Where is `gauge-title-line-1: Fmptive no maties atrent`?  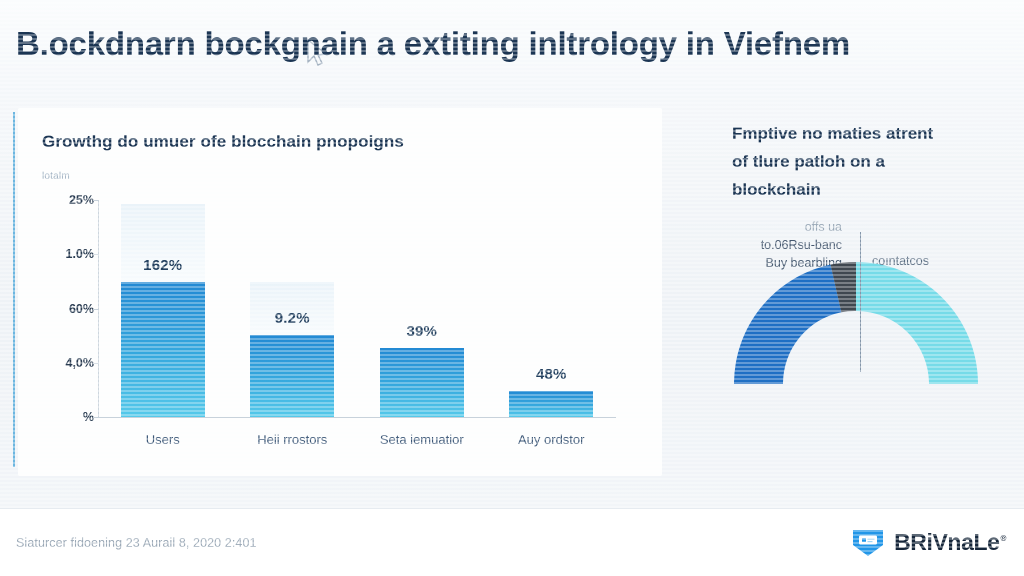
gauge-title-line-1: Fmptive no maties atrent is located at coordinates (833, 133).